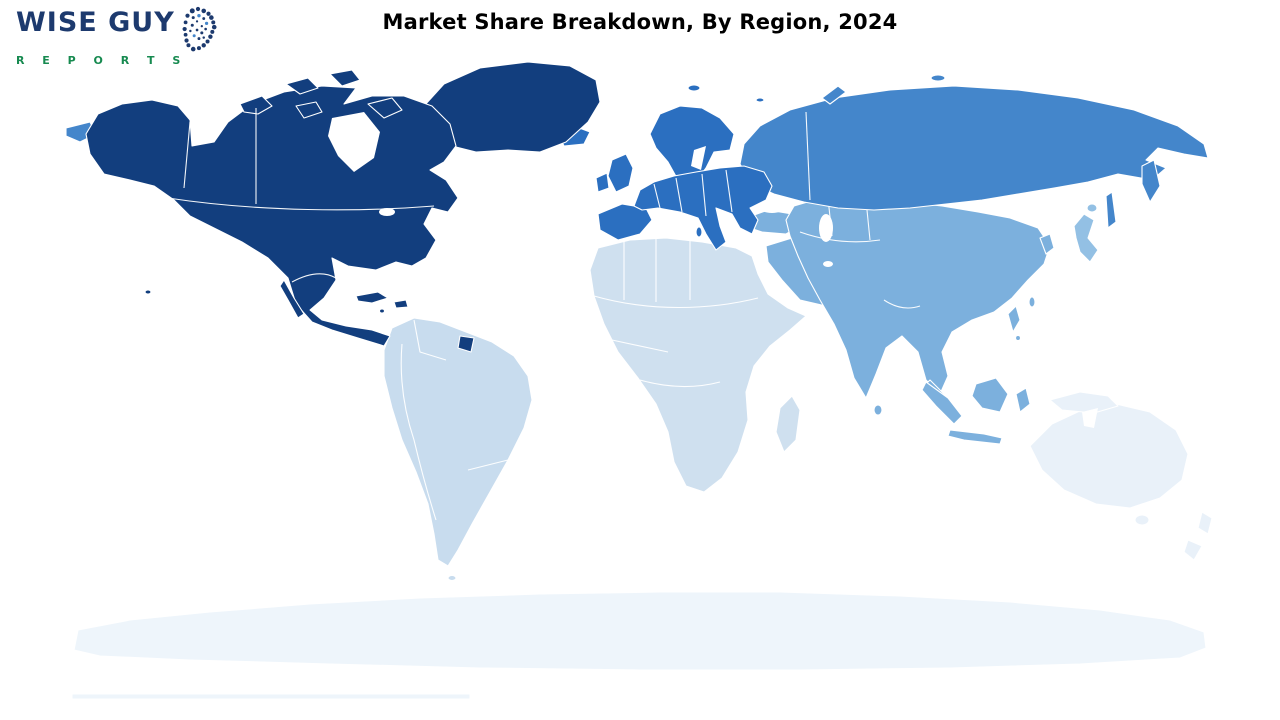  What do you see at coordinates (1121, 476) in the screenshot?
I see `region-oceania` at bounding box center [1121, 476].